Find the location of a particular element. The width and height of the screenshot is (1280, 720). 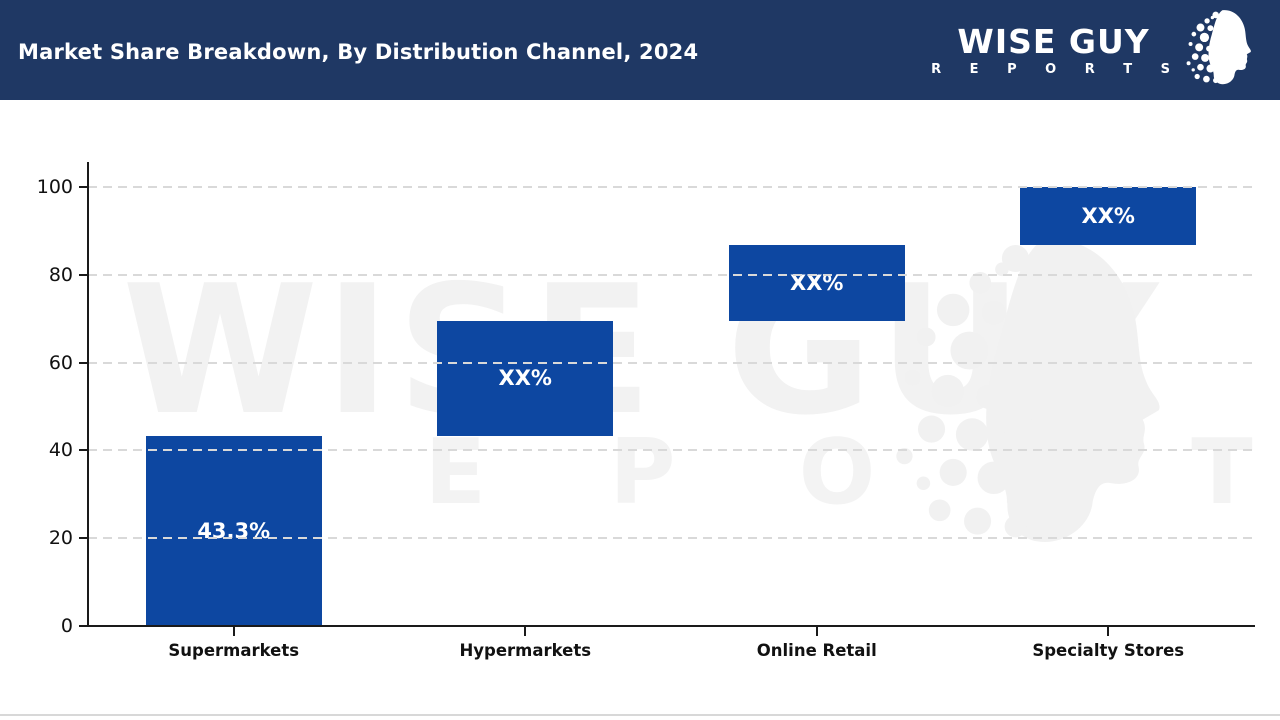

x-axis-line is located at coordinates (671, 626).